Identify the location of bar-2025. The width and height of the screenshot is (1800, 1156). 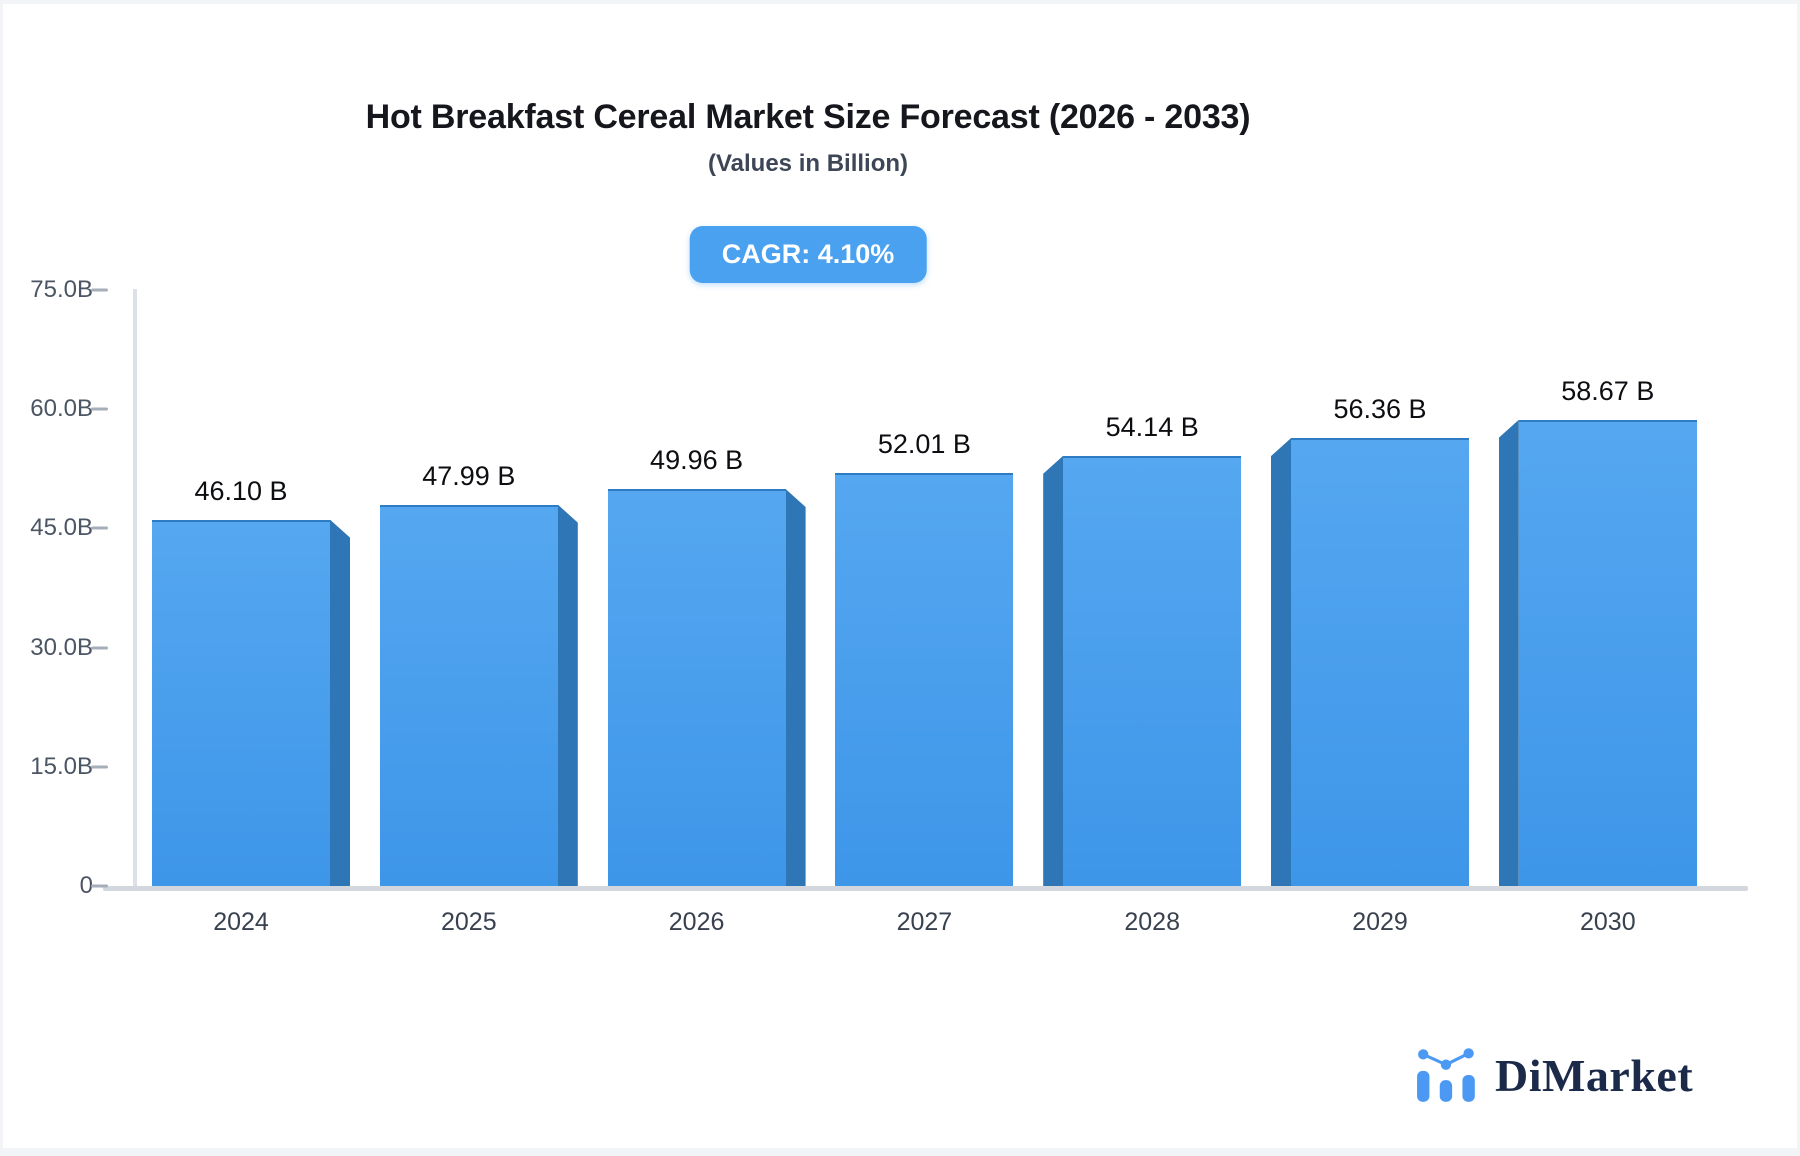
(468, 695).